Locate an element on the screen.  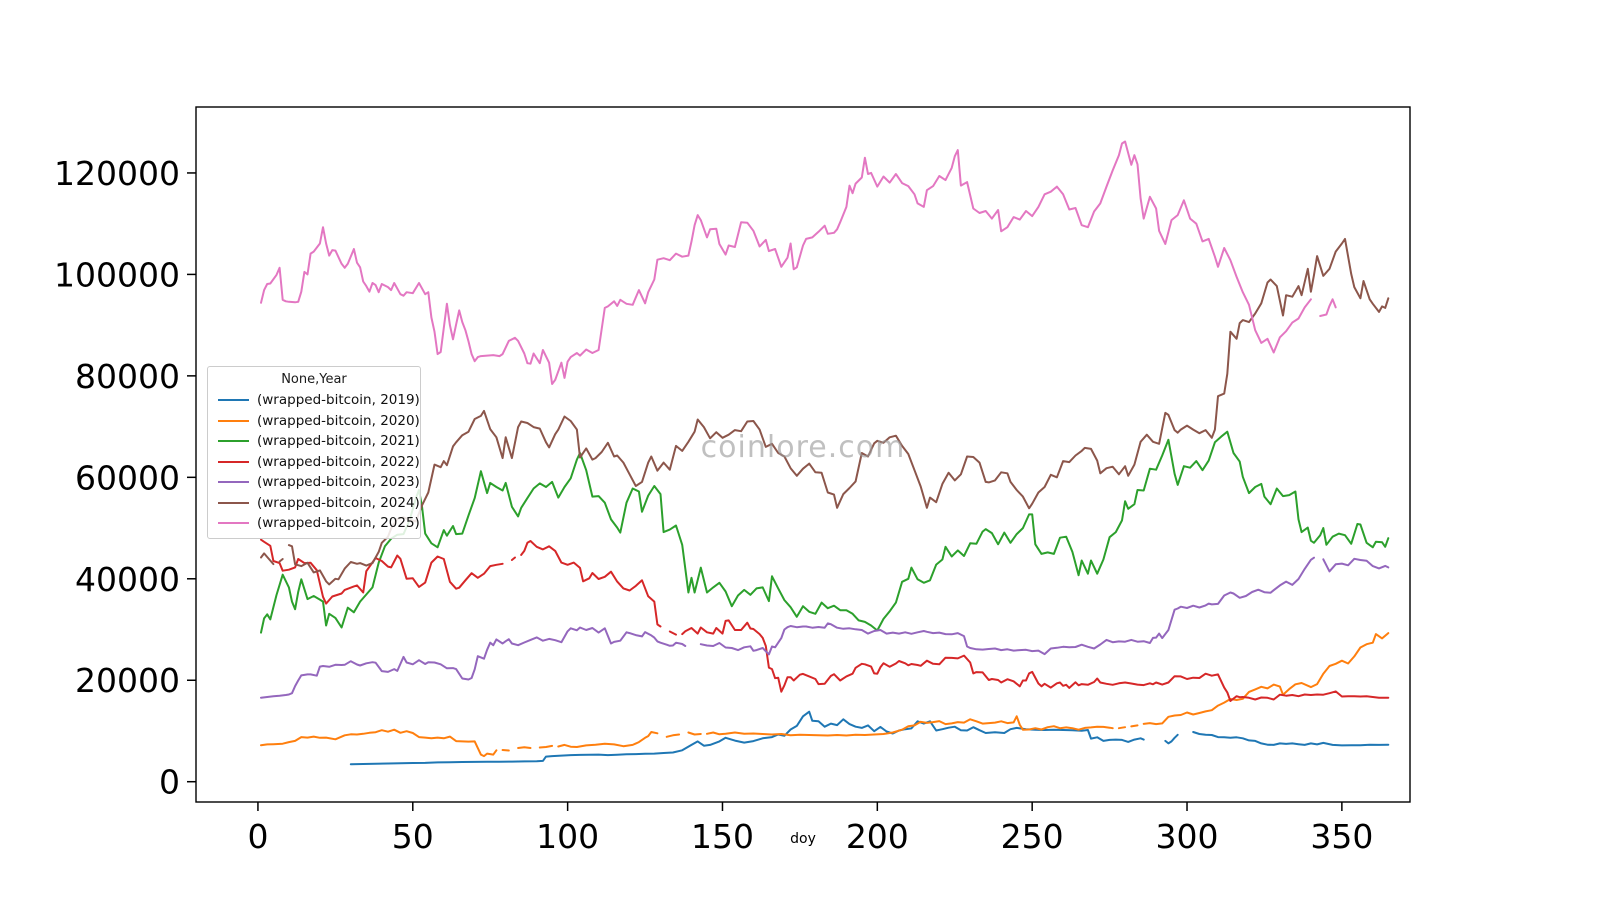
legend-entry-2020: (wrapped-bitcoin, 2020) is located at coordinates (314, 421).